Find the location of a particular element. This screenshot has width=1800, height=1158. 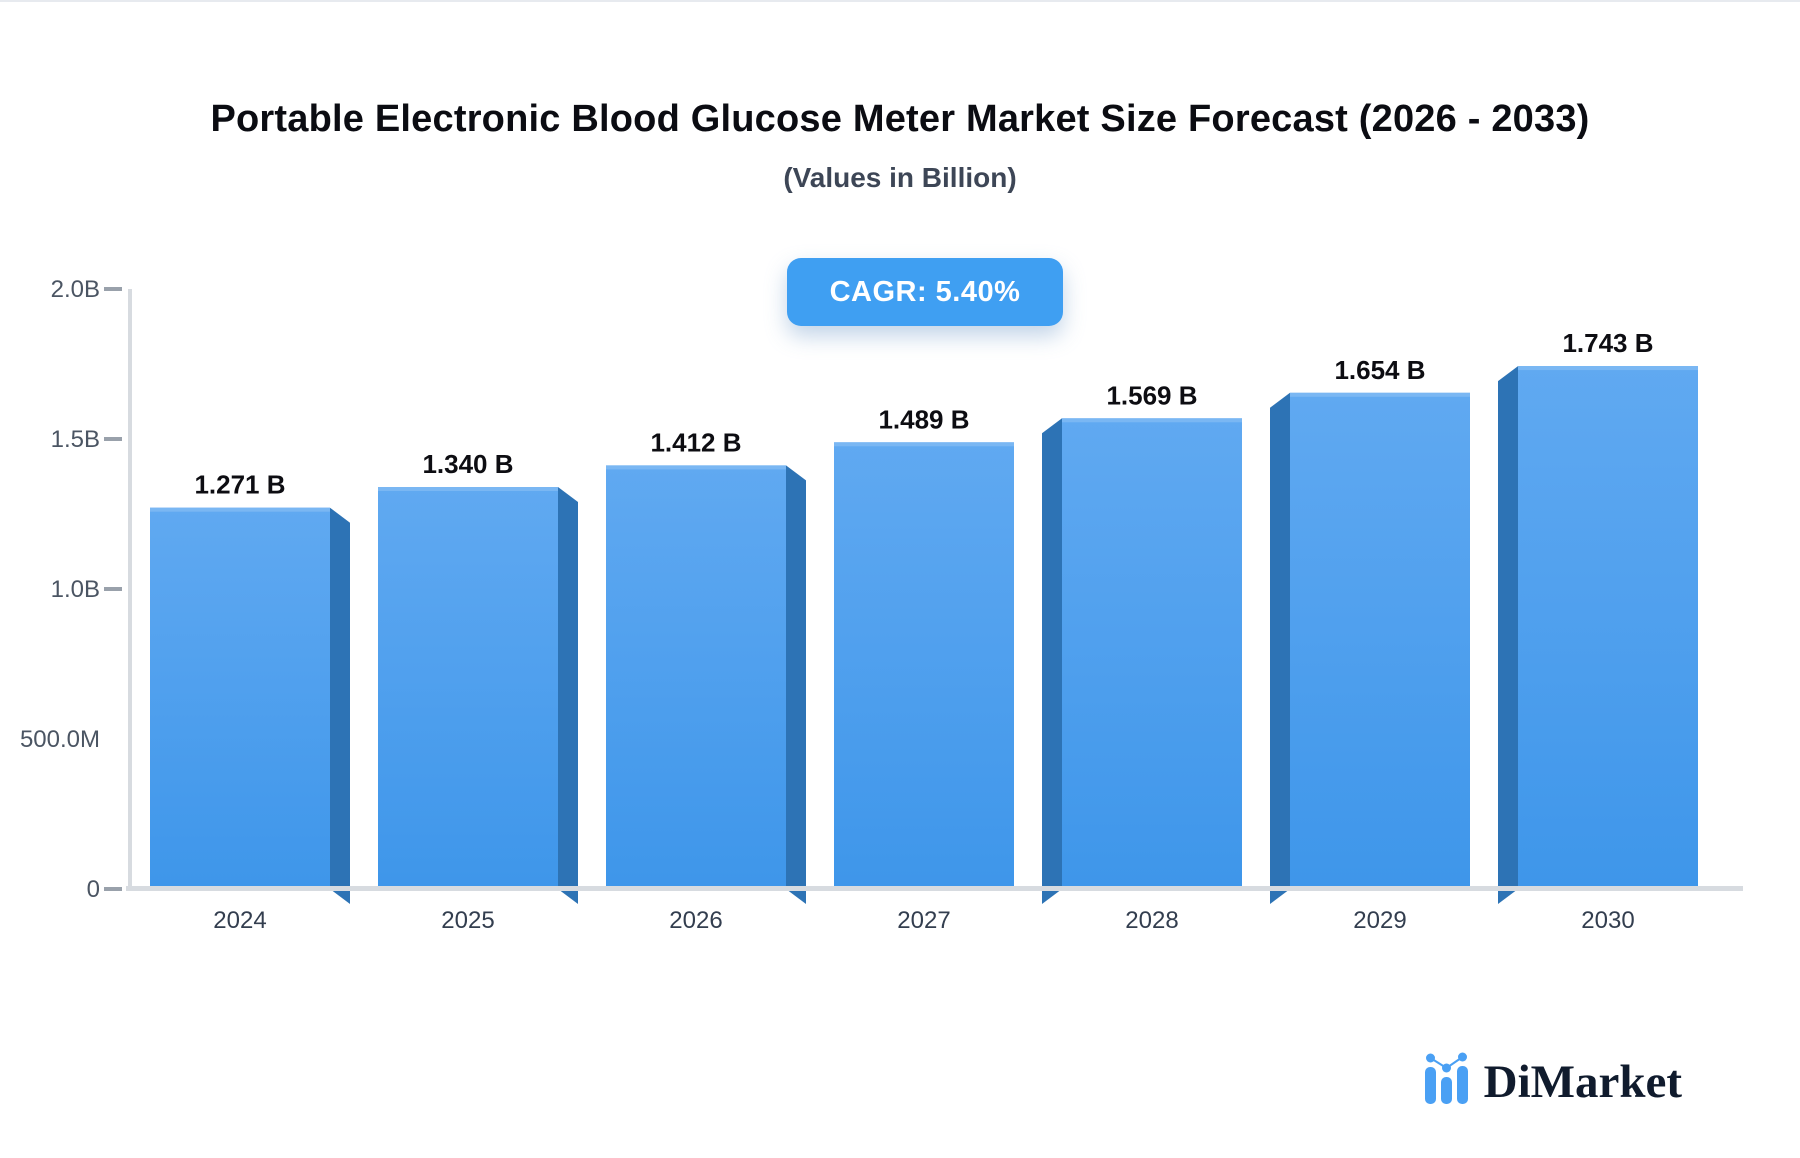

bar-2030: 1.743 B 2030 is located at coordinates (1598, 631).